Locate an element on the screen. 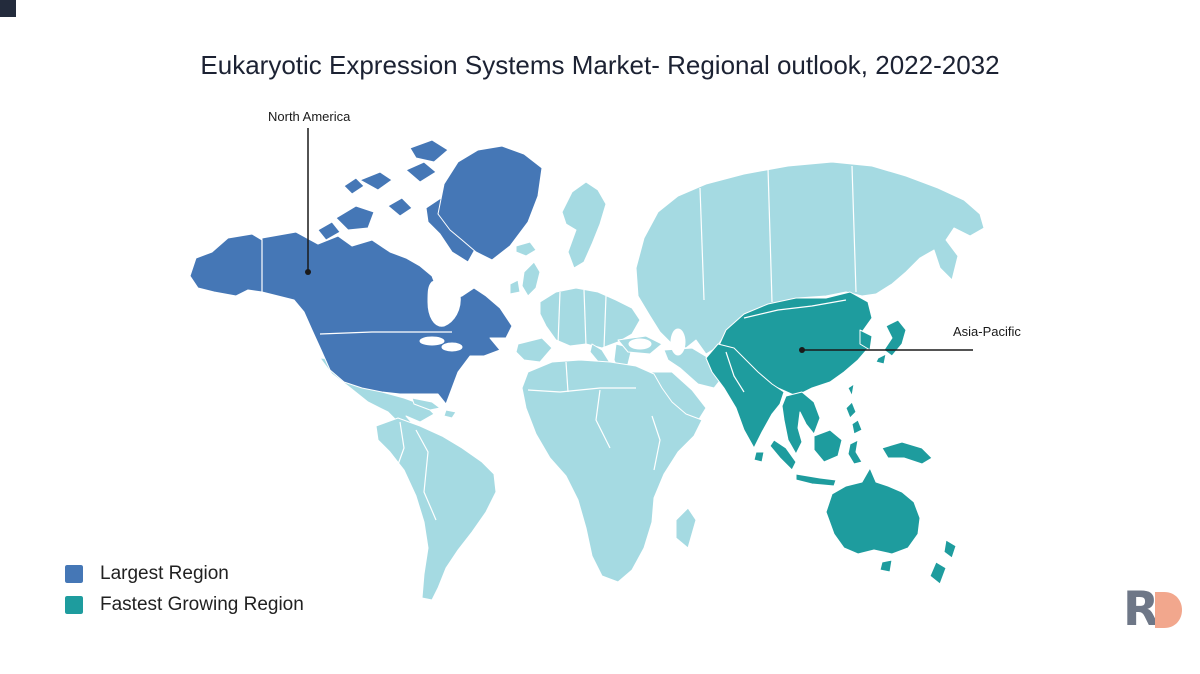  map-sri-lanka is located at coordinates (759, 457).